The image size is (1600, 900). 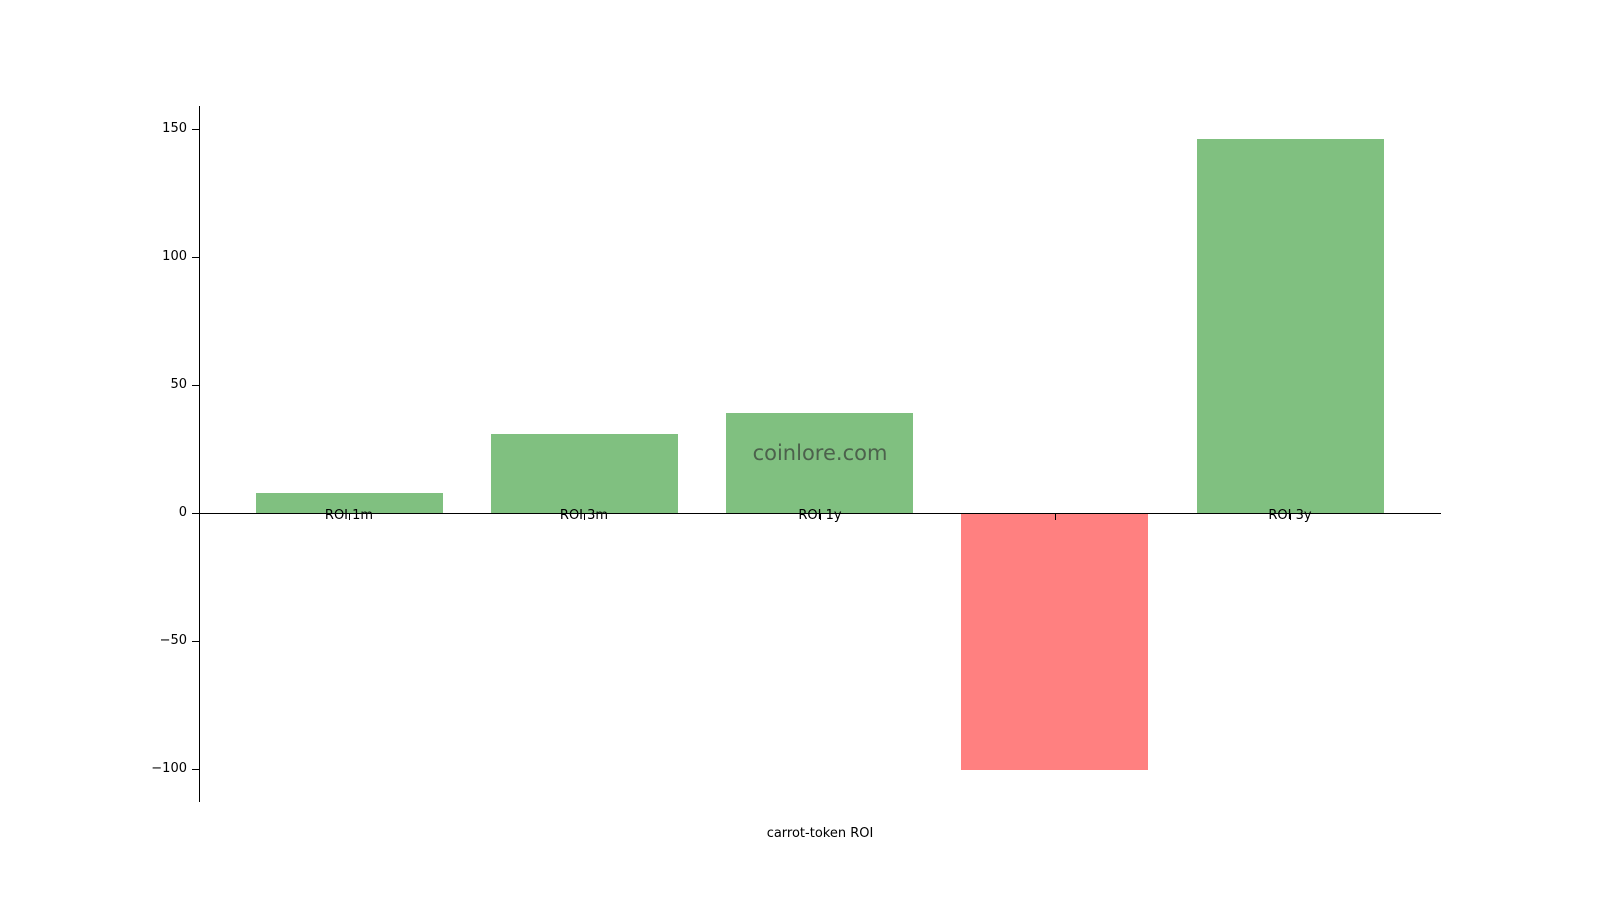 I want to click on y-axis-line, so click(x=199, y=454).